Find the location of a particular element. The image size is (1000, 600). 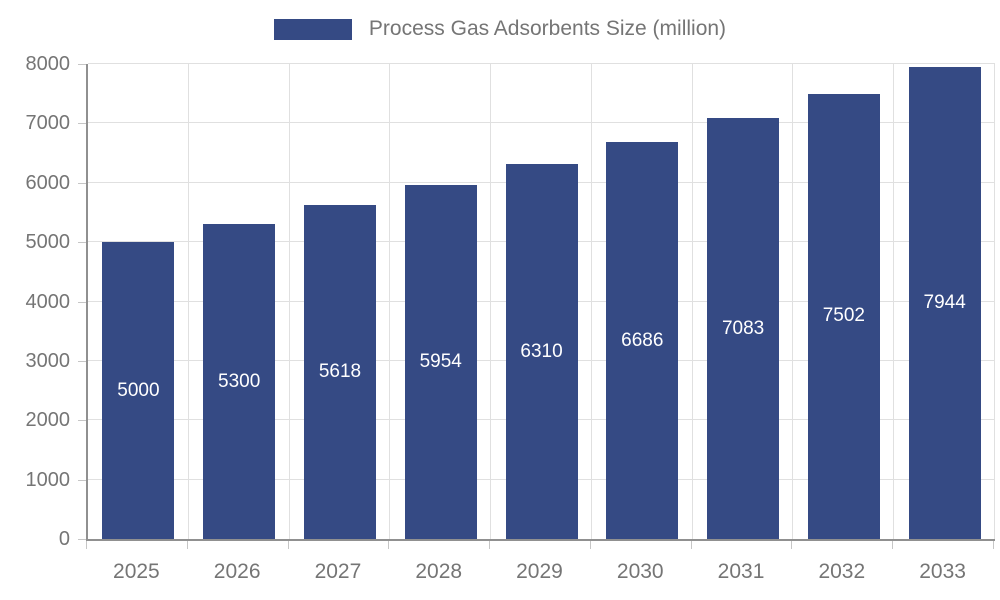

bar-2030: 6686 is located at coordinates (642, 340).